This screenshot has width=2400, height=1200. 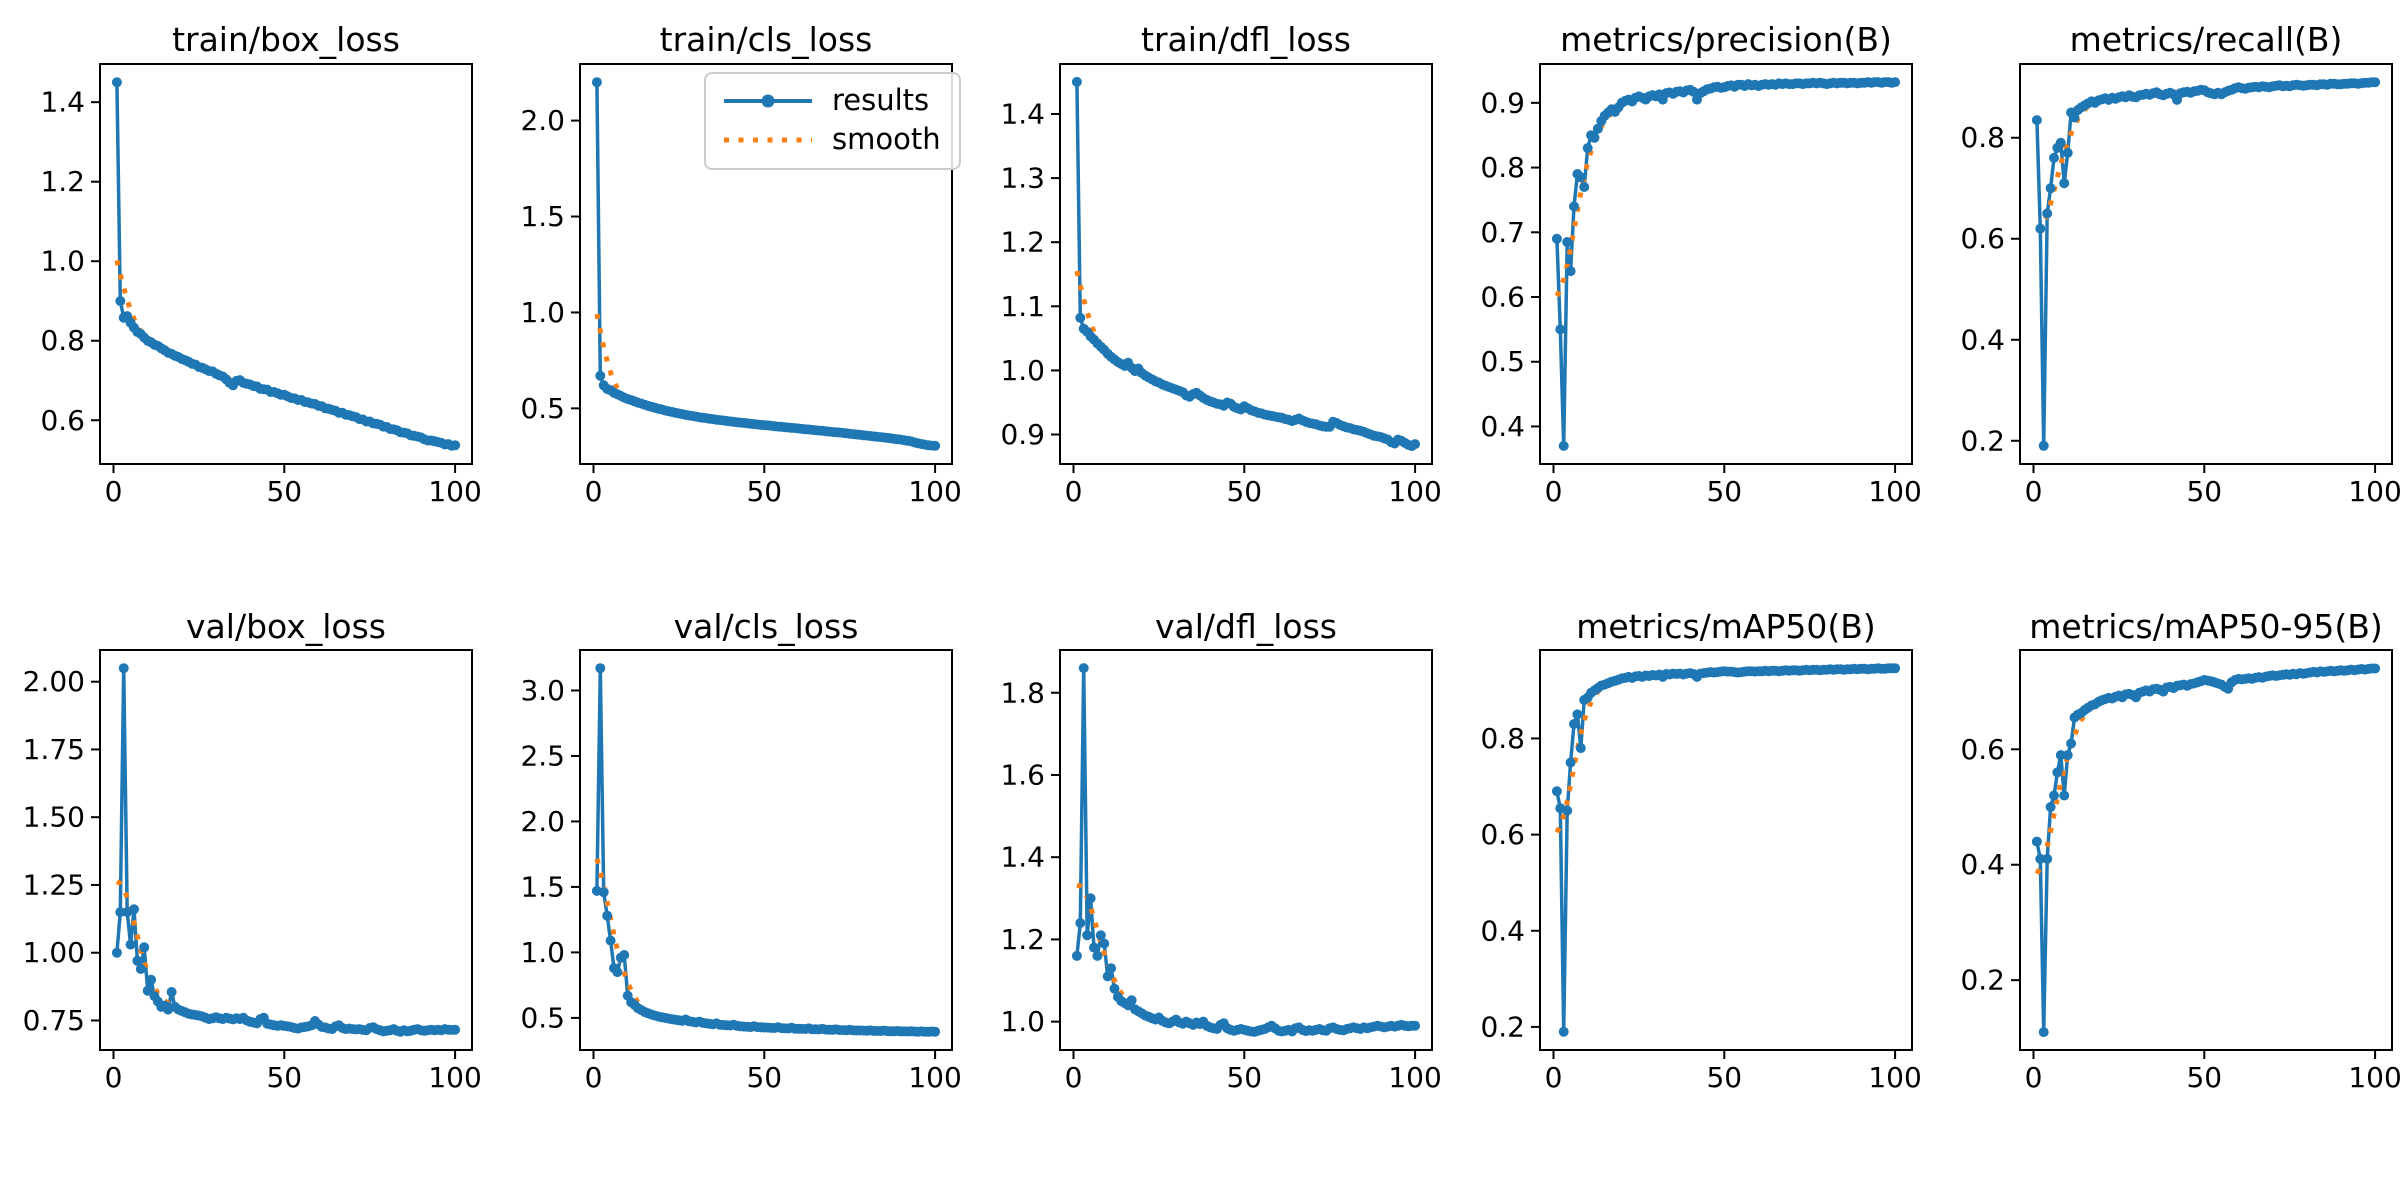 What do you see at coordinates (54, 749) in the screenshot?
I see `y-tick-label: 1.75` at bounding box center [54, 749].